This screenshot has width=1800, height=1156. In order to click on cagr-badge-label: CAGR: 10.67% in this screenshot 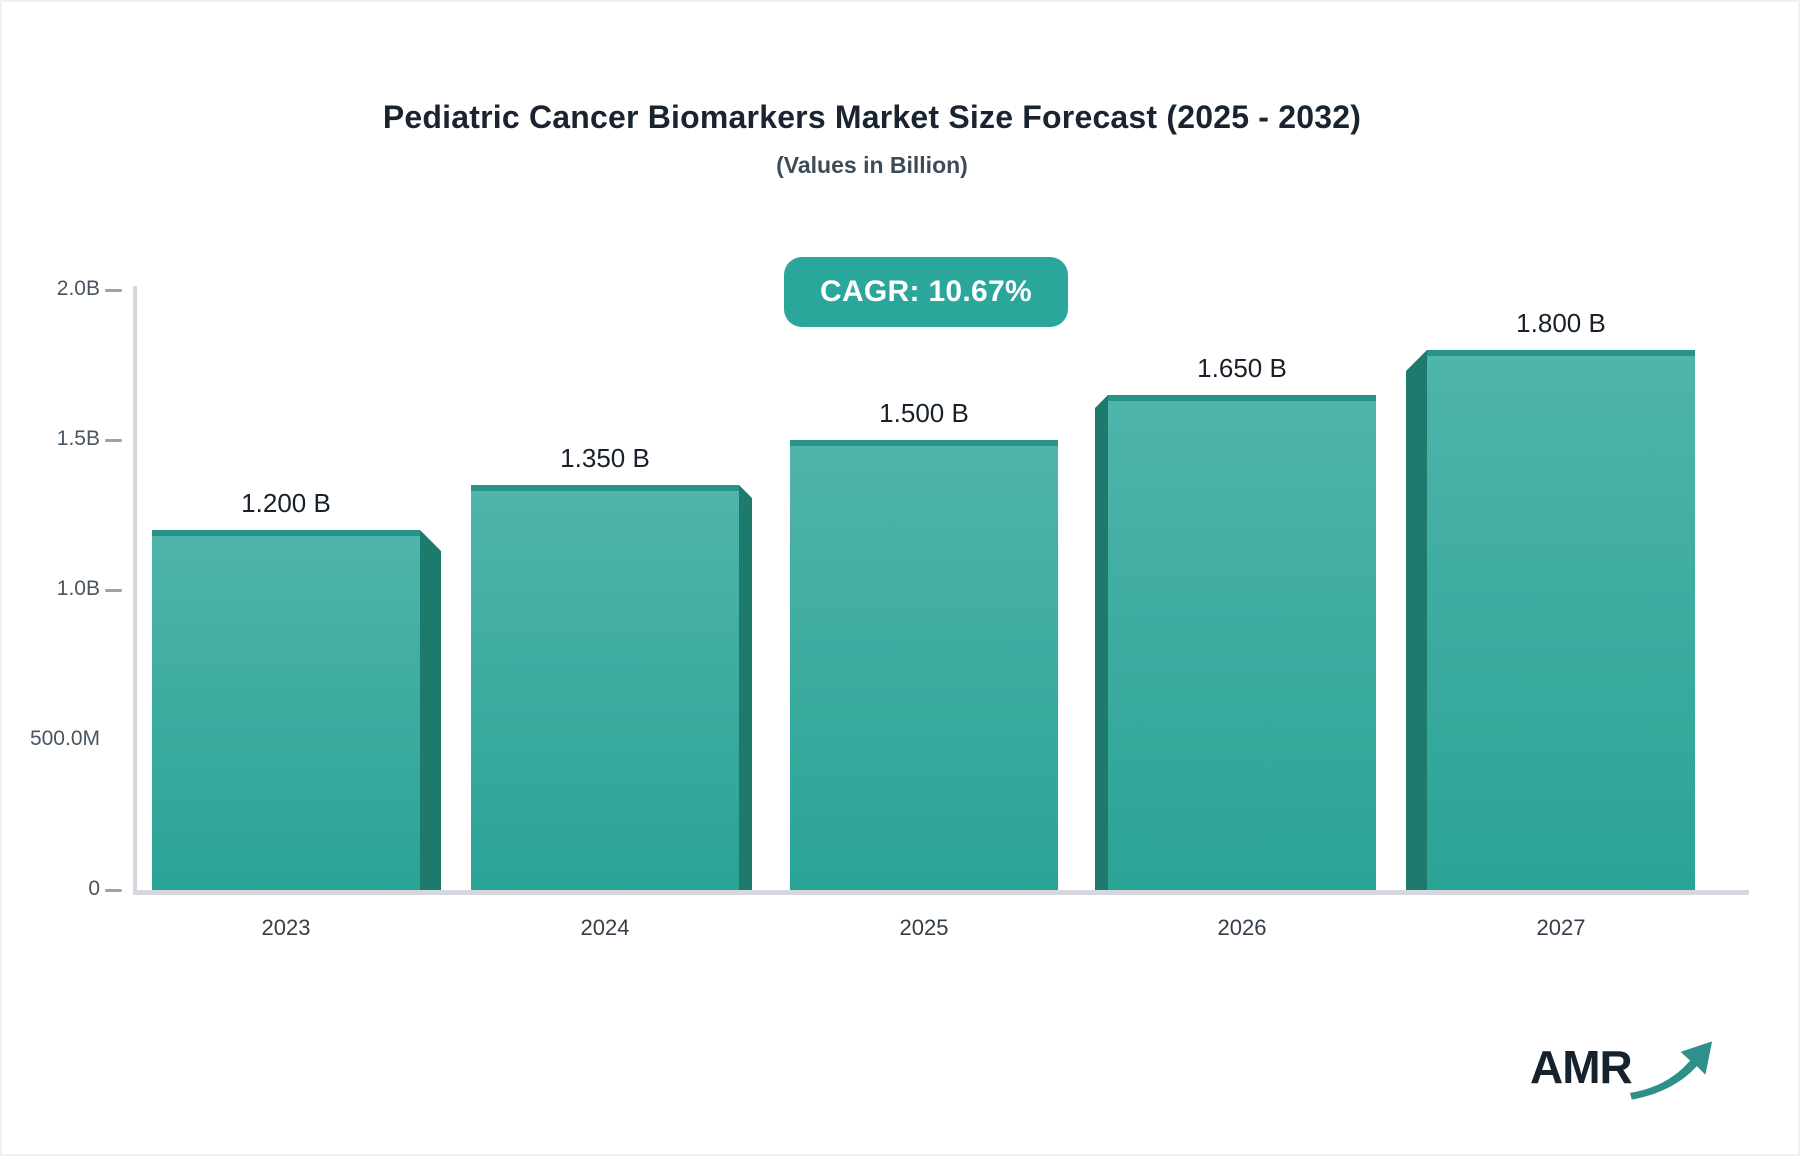, I will do `click(925, 291)`.